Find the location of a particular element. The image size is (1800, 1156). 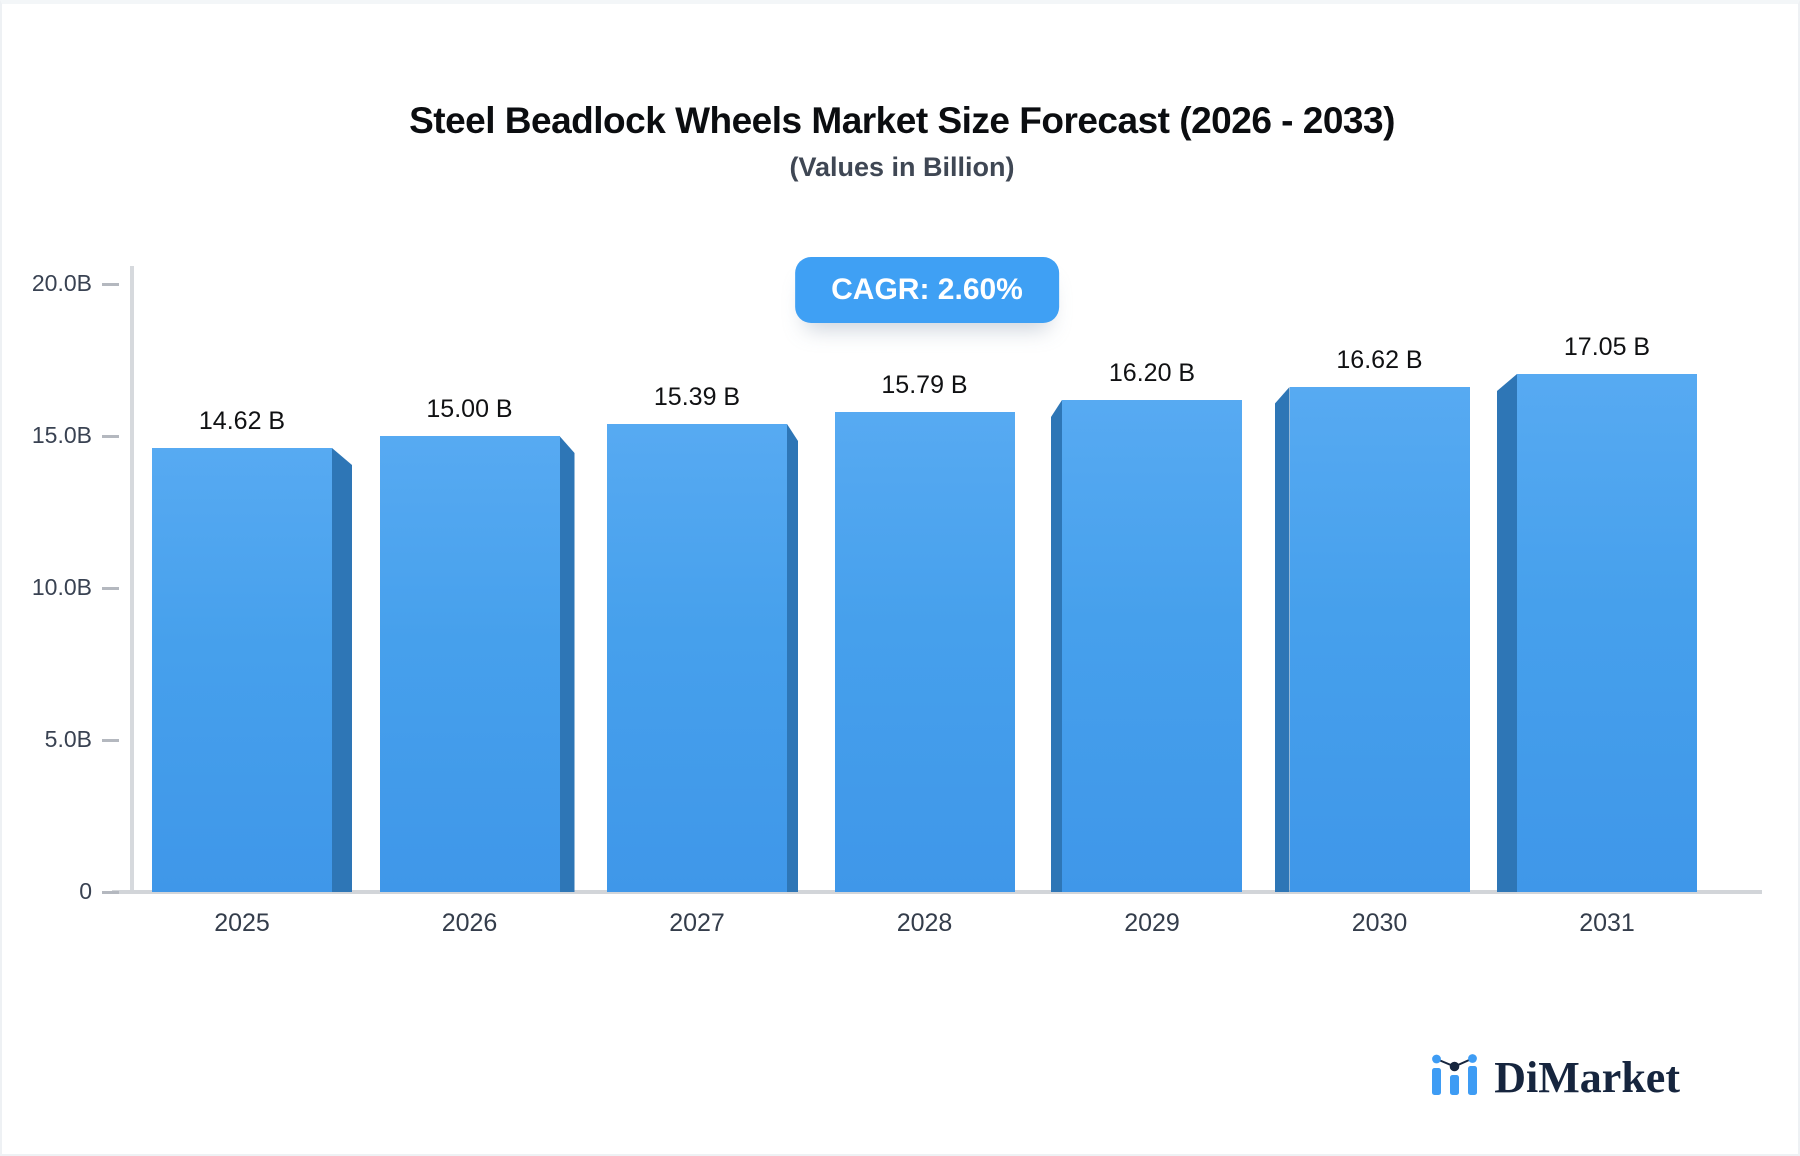

bar-side-2029 is located at coordinates (1056, 646).